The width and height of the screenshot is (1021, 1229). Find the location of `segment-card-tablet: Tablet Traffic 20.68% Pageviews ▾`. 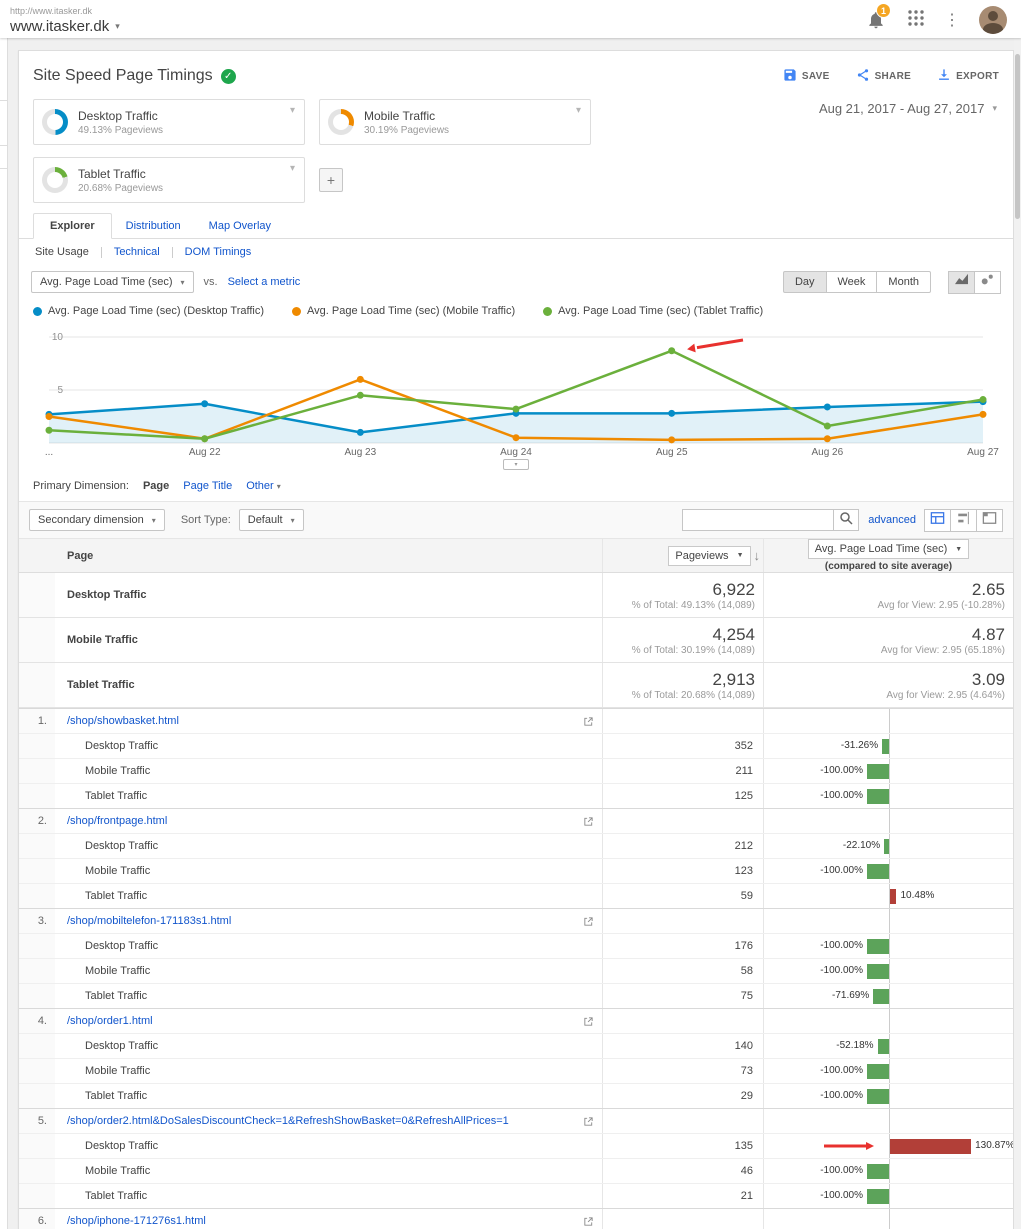

segment-card-tablet: Tablet Traffic 20.68% Pageviews ▾ is located at coordinates (169, 180).